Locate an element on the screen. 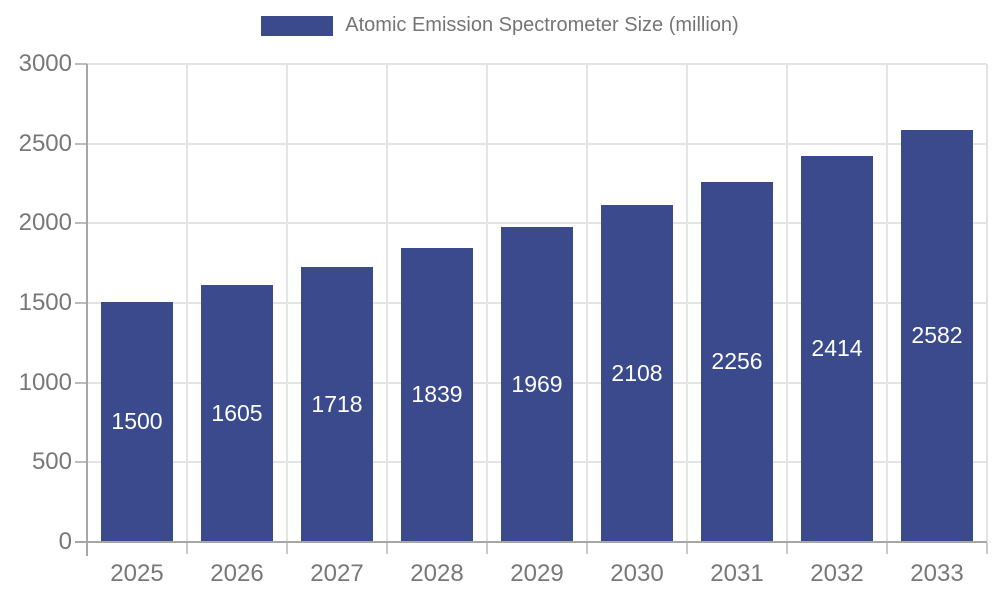 The width and height of the screenshot is (1000, 600). x-axis-line is located at coordinates (531, 542).